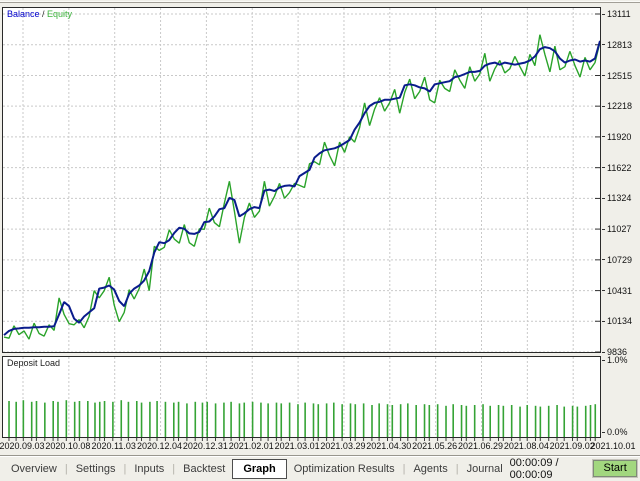 Image resolution: width=640 pixels, height=481 pixels. I want to click on x-axis-label: 2021.03.01, so click(297, 446).